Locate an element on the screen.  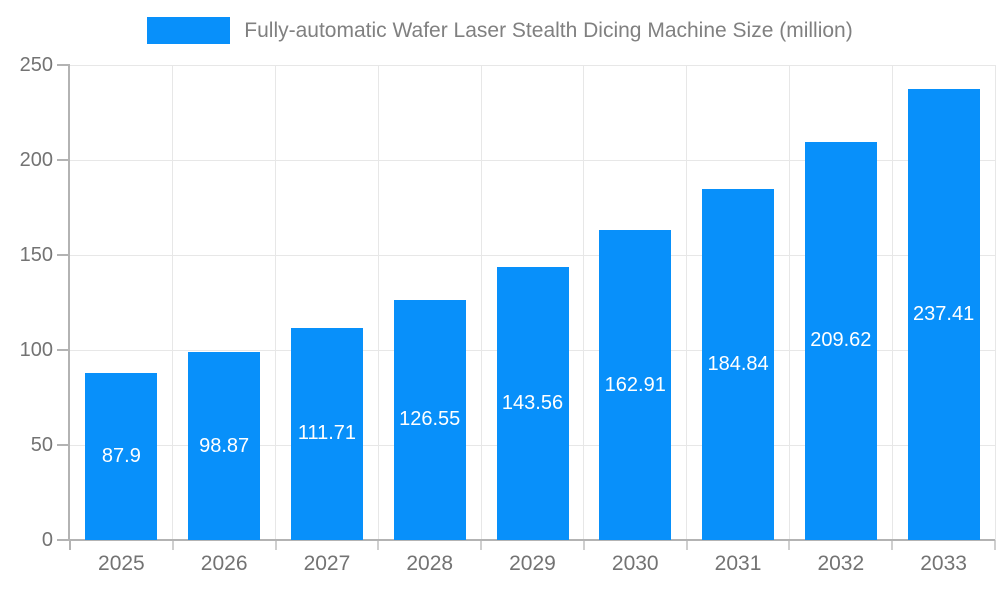
bar-value-label: 209.62 is located at coordinates (841, 340).